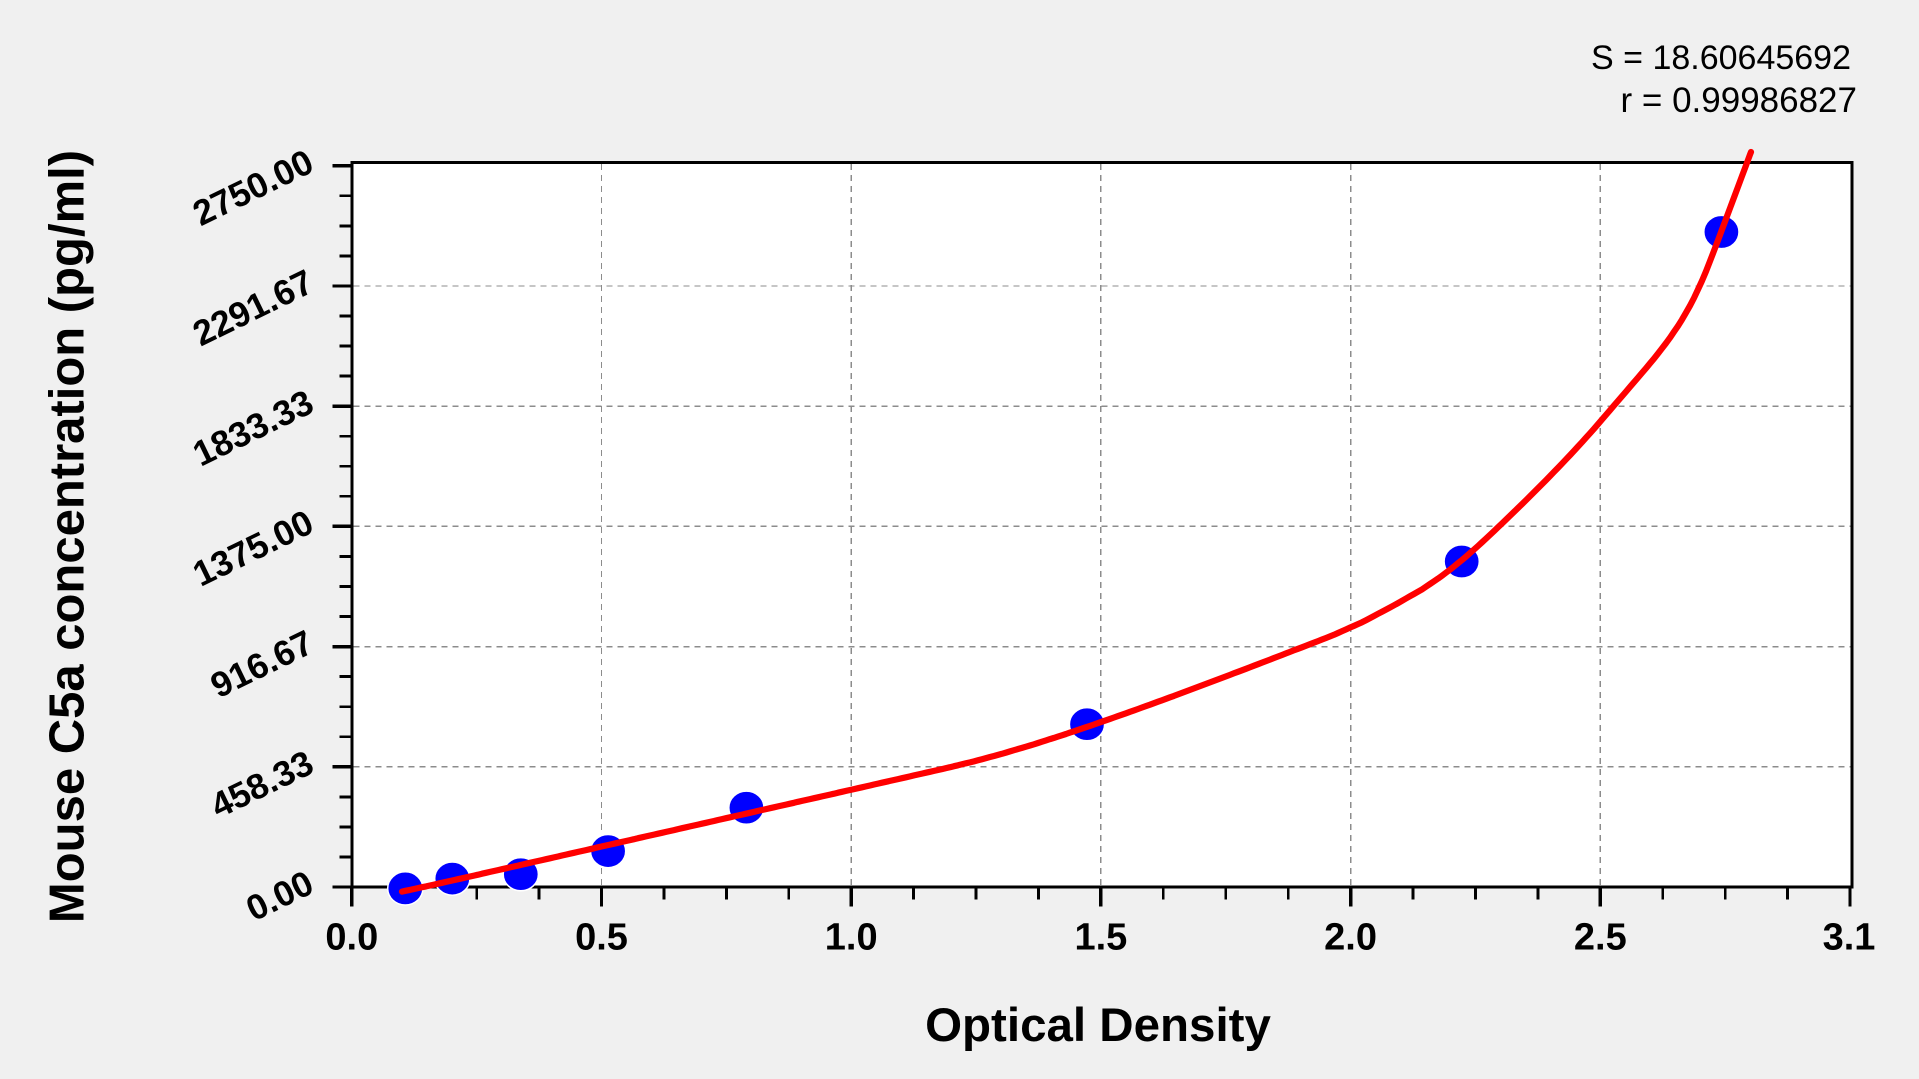 This screenshot has height=1079, width=1919. What do you see at coordinates (1600, 938) in the screenshot?
I see `svg-text: 2.5` at bounding box center [1600, 938].